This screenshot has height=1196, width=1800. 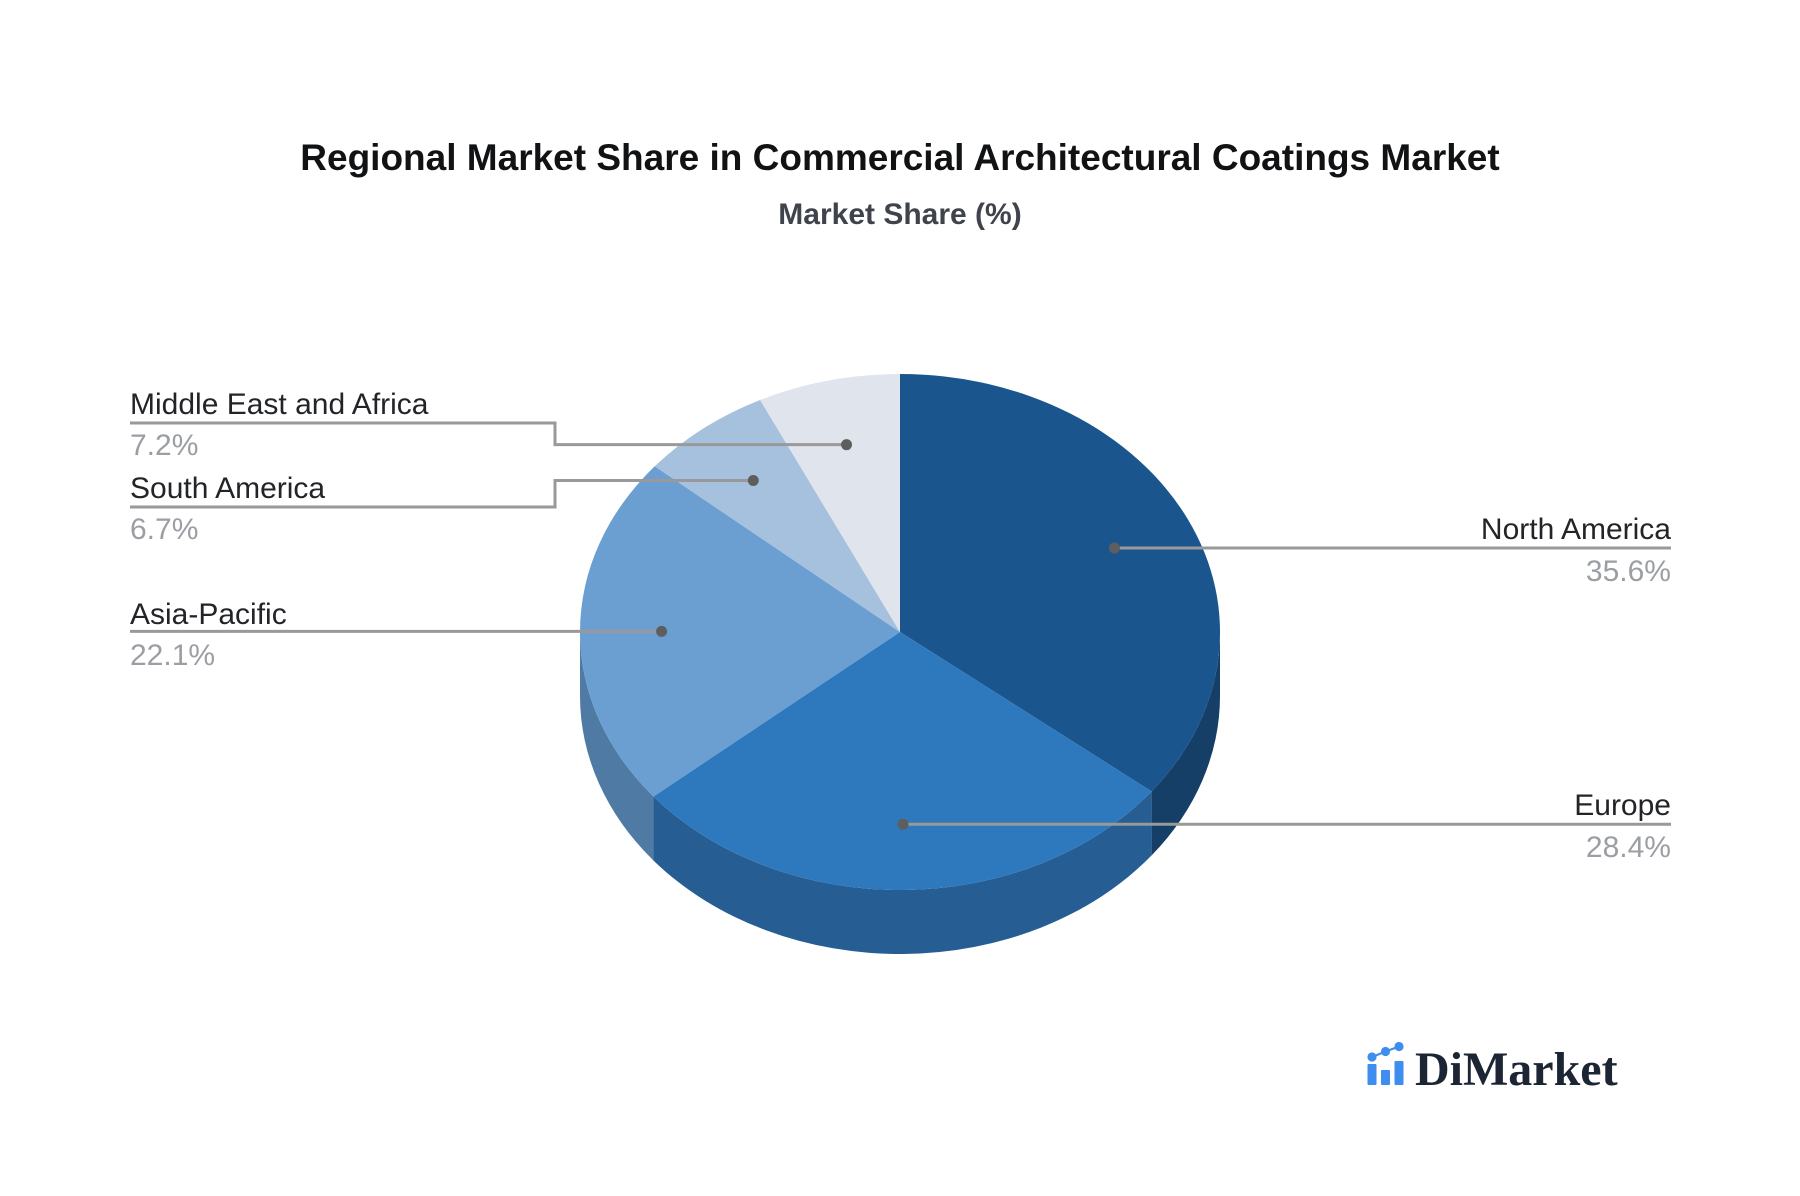 I want to click on leader-line-middle-east-and-africa, so click(x=488, y=434).